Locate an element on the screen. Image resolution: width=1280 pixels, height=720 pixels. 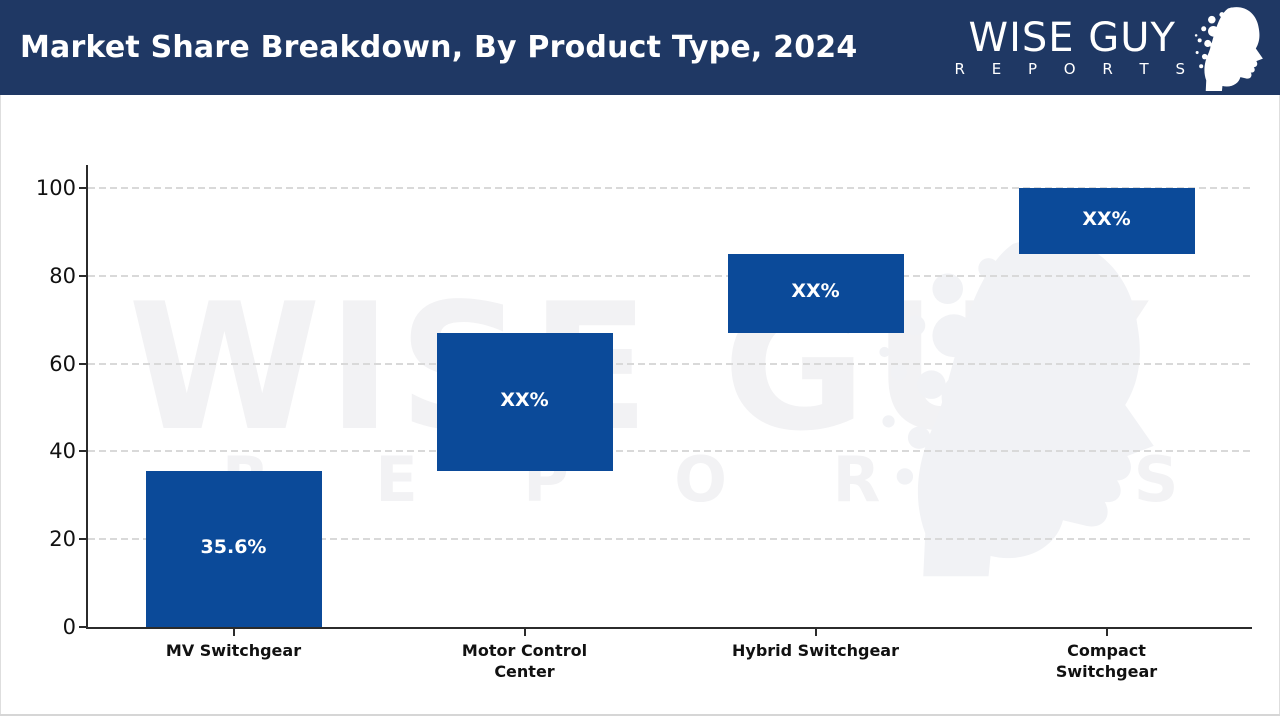
bar-value-label-4: XX% is located at coordinates (1106, 218).